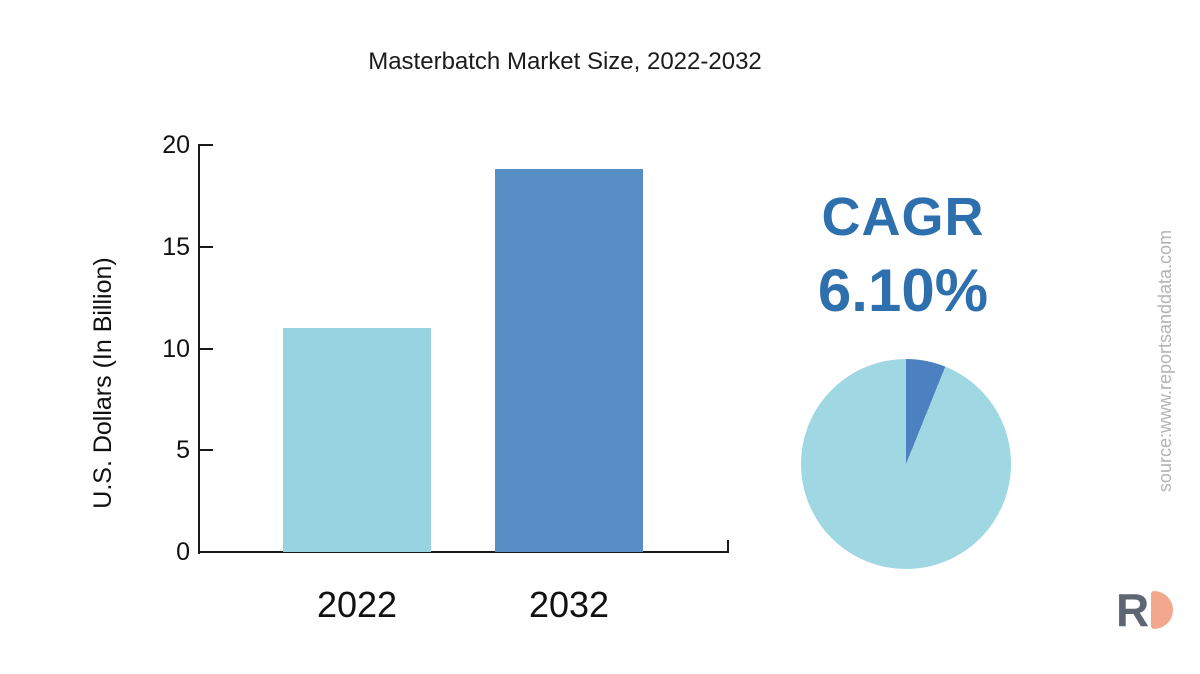 The image size is (1200, 674). What do you see at coordinates (903, 217) in the screenshot?
I see `cagr-label: CAGR` at bounding box center [903, 217].